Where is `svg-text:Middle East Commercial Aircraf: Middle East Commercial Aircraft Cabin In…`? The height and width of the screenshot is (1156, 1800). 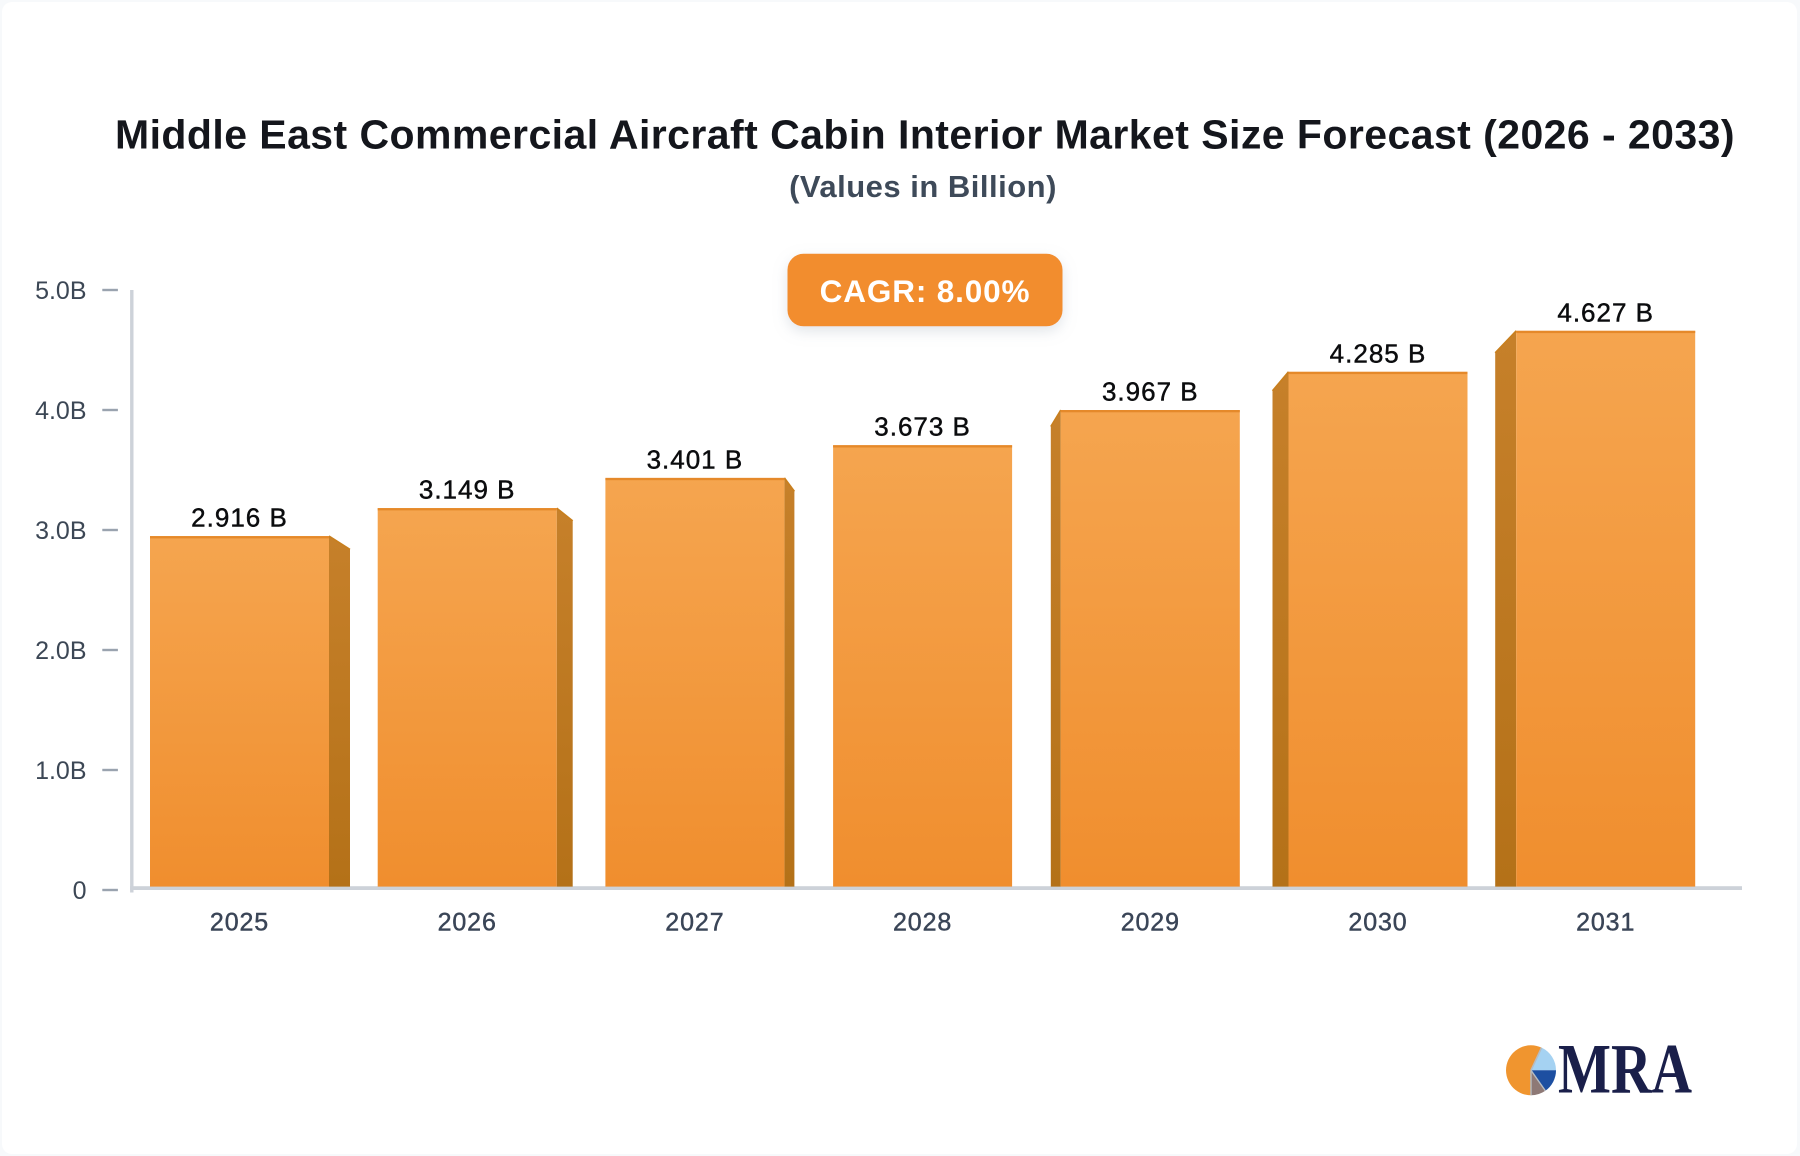
svg-text:Middle East Commercial Aircraf: Middle East Commercial Aircraft Cabin In… is located at coordinates (925, 135).